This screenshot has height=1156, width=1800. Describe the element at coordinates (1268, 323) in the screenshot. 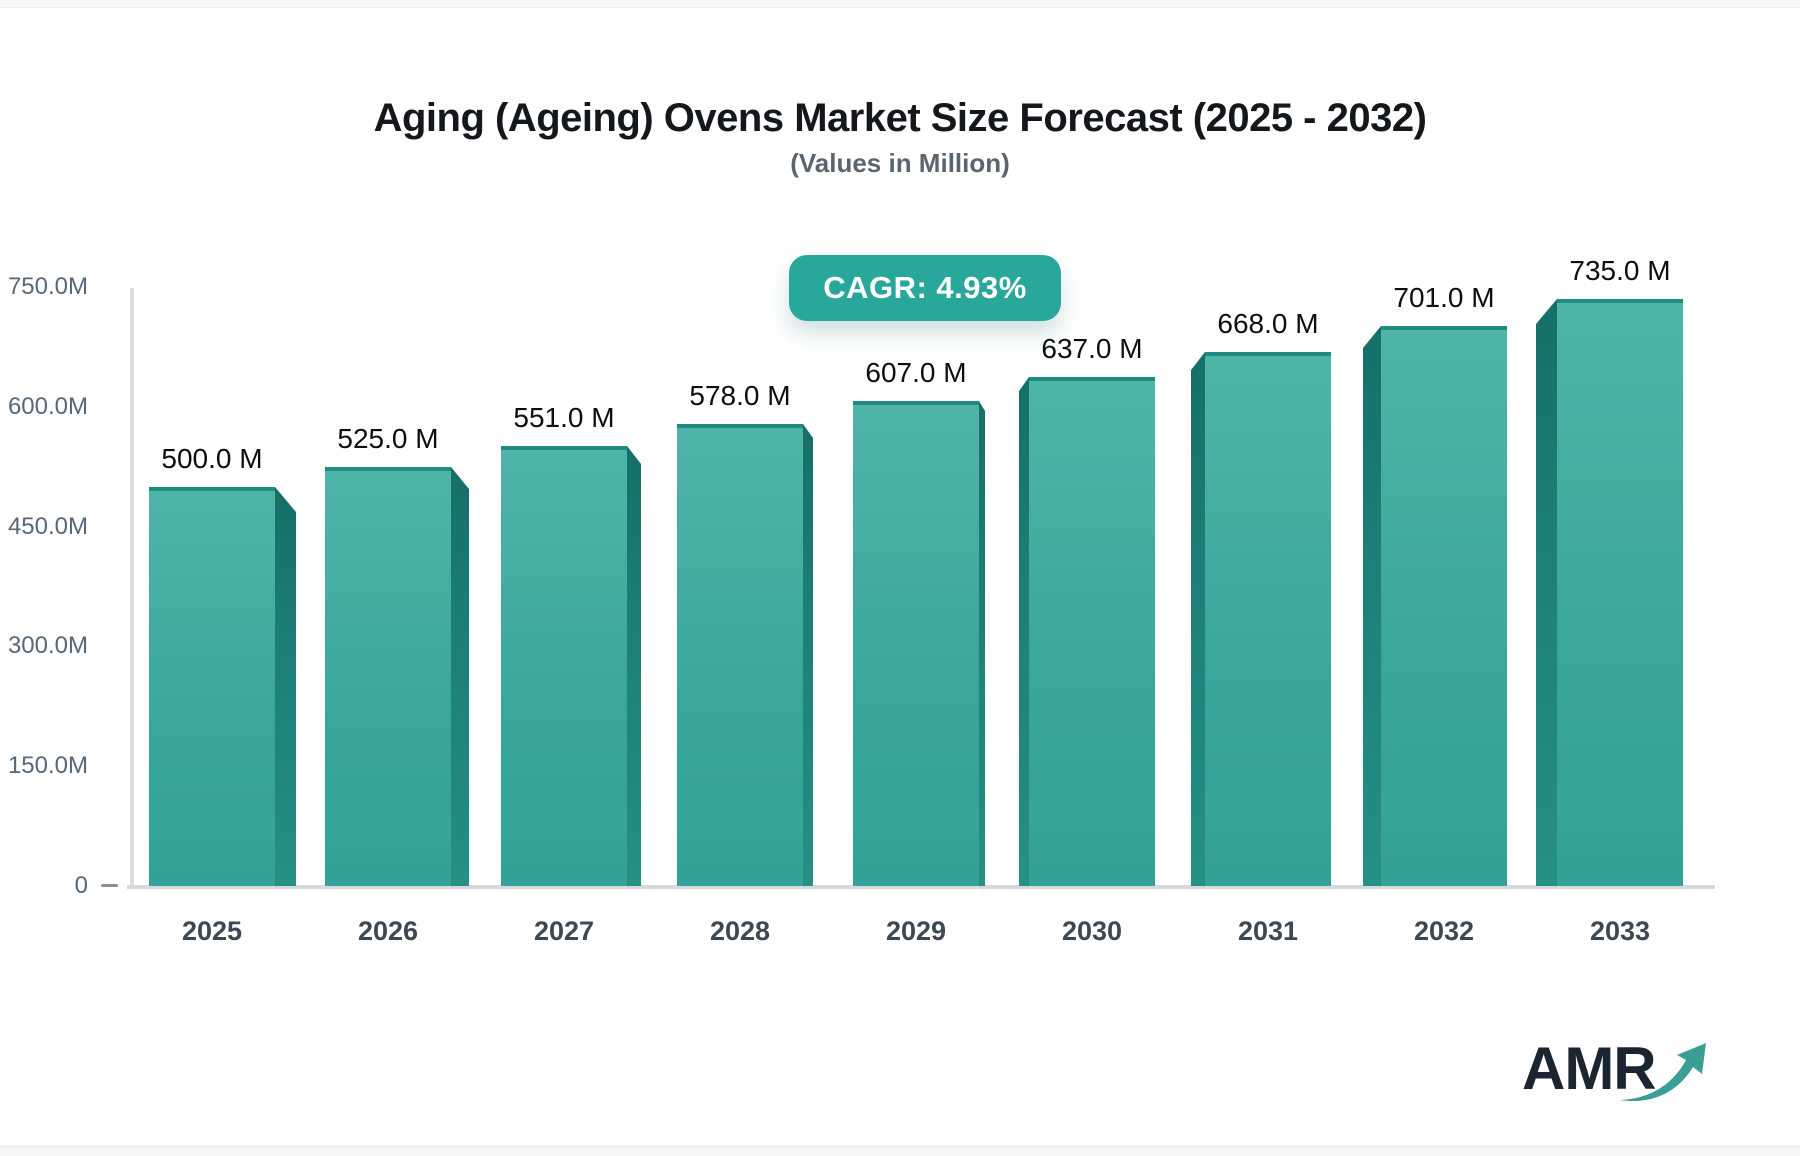

I see `bar-value-label: 668.0 M` at that location.